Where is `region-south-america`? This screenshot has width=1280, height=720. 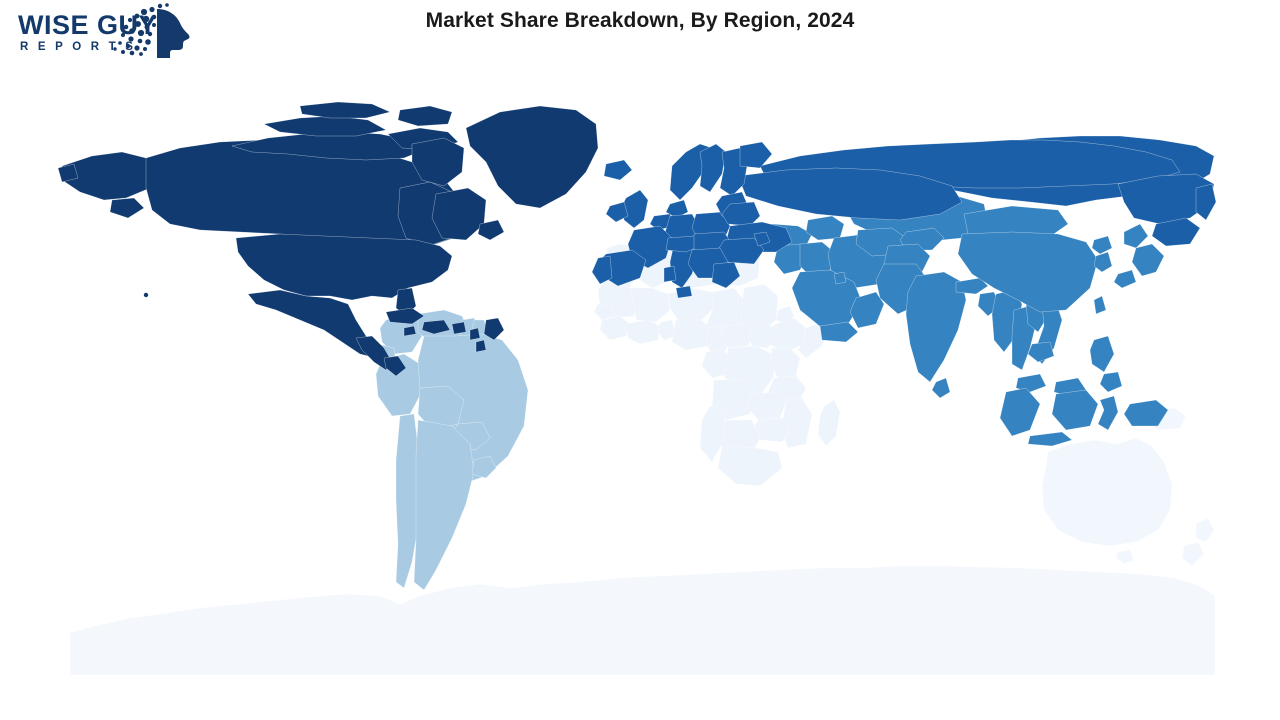
region-south-america is located at coordinates (450, 450).